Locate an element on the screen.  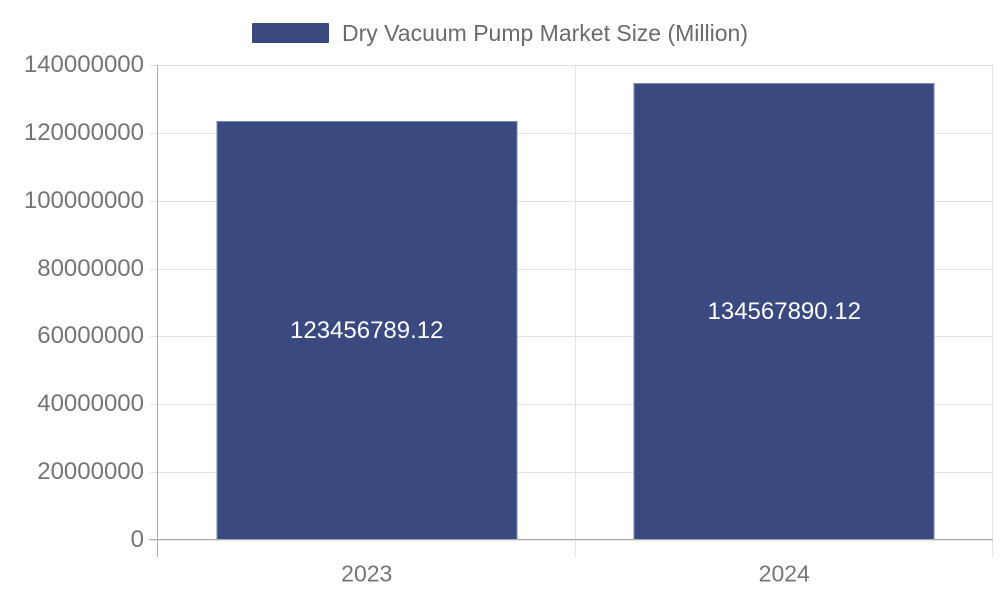
legend-swatch-icon is located at coordinates (290, 33).